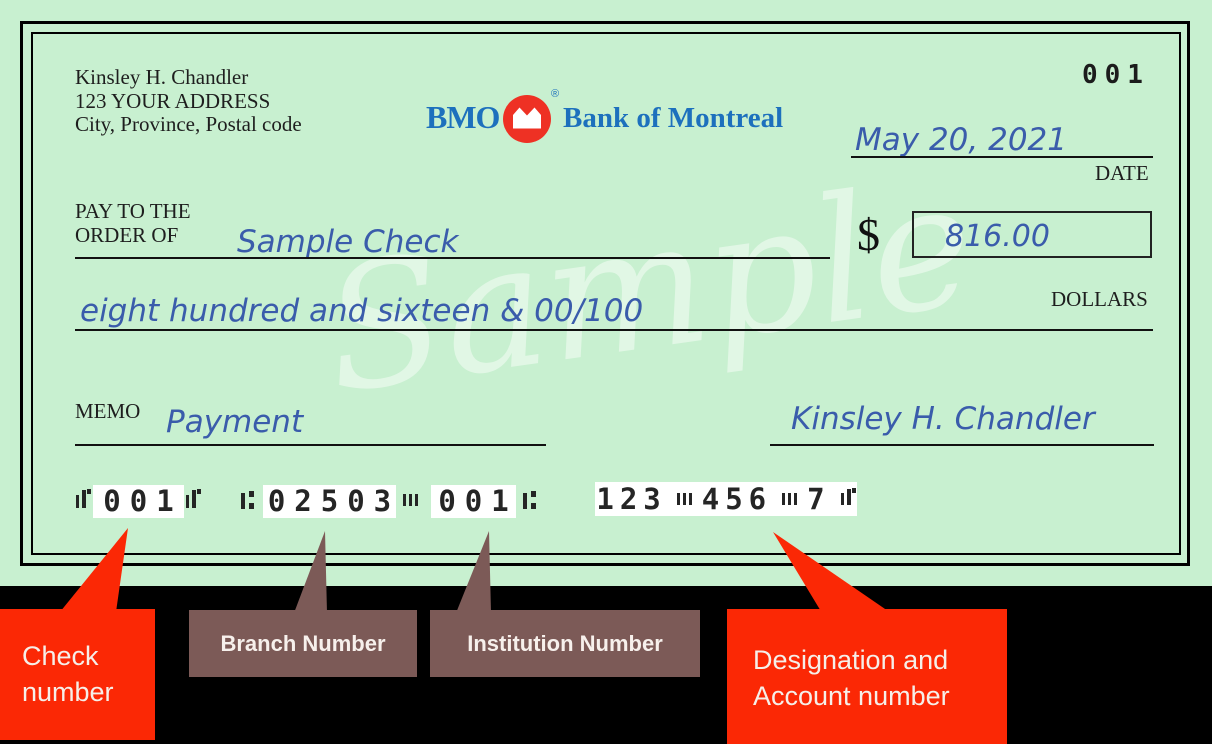 The image size is (1212, 744). What do you see at coordinates (962, 445) in the screenshot?
I see `signature-line` at bounding box center [962, 445].